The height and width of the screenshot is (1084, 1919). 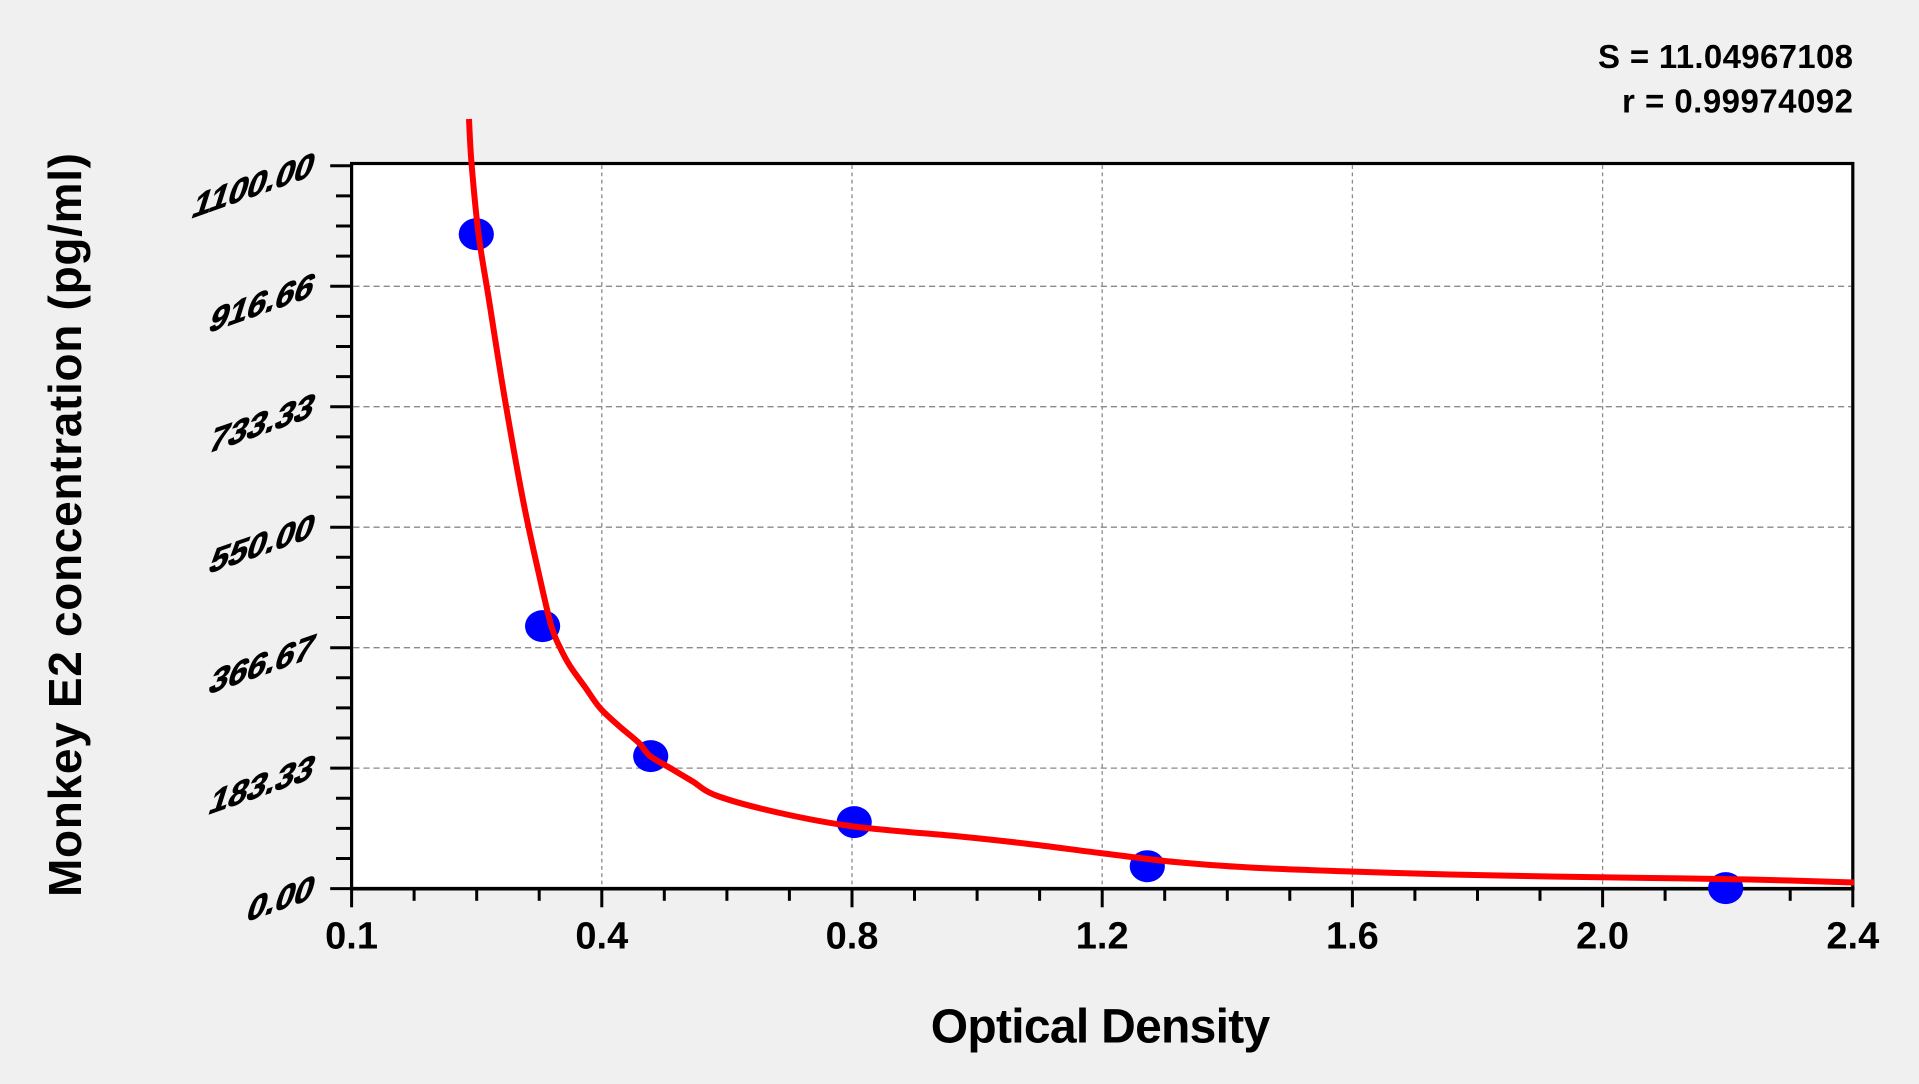 What do you see at coordinates (1352, 937) in the screenshot?
I see `svg-text: 1.6` at bounding box center [1352, 937].